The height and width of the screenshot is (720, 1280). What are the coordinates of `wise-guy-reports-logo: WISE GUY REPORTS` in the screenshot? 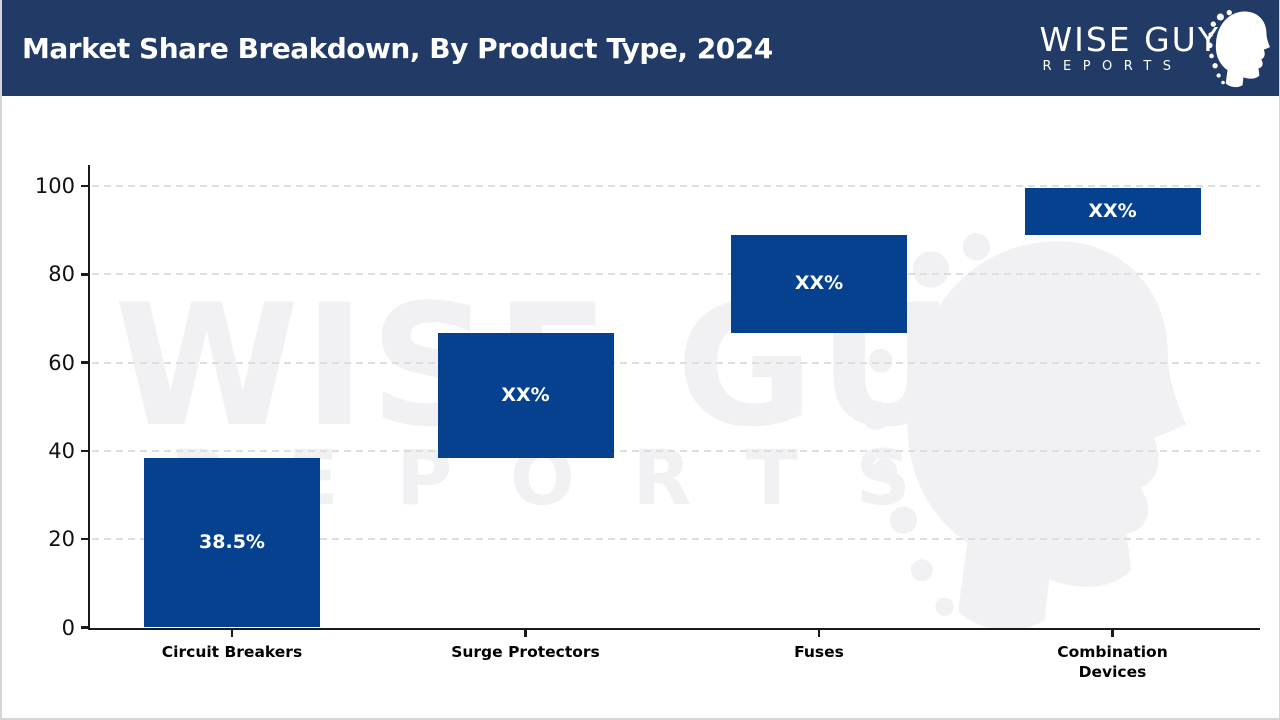 It's located at (1159, 48).